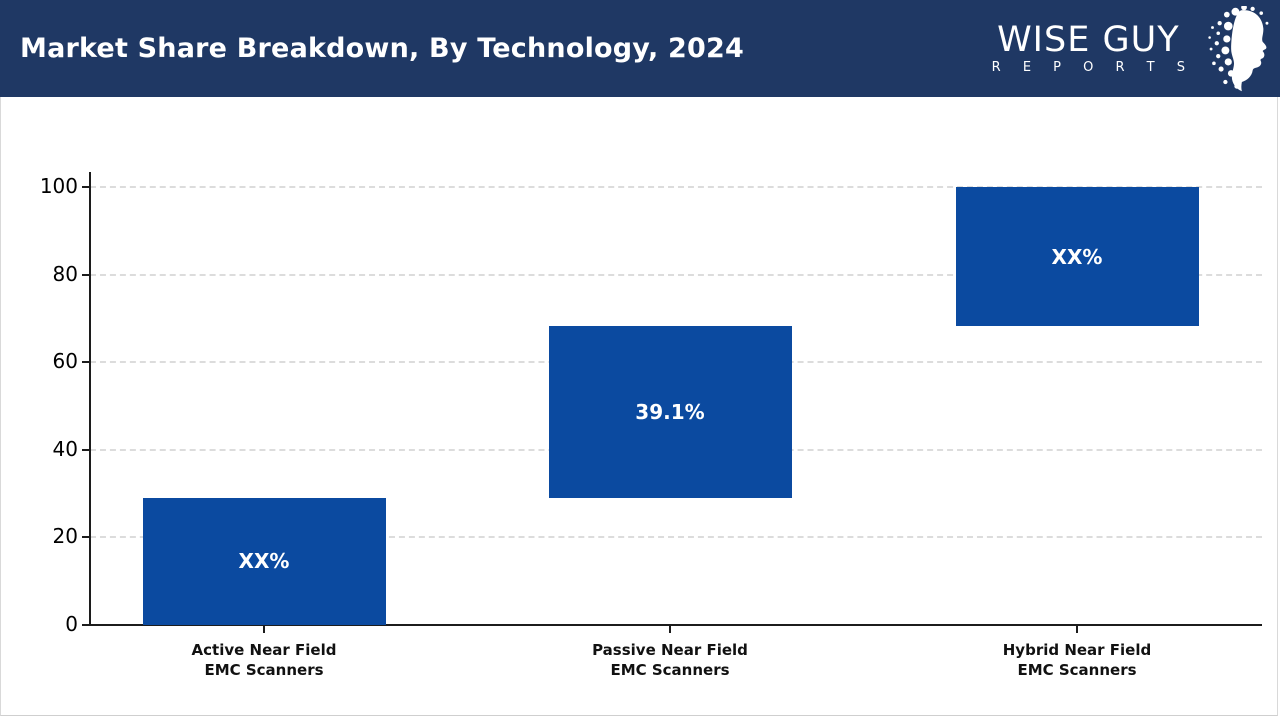 The width and height of the screenshot is (1280, 720). I want to click on y-axis-tick-label: 60, so click(65, 361).